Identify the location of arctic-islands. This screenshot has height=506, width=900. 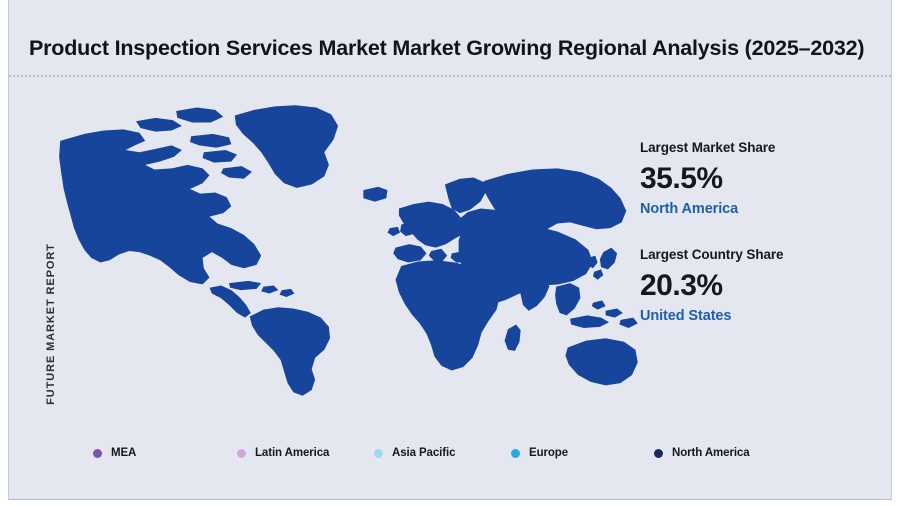
(194, 143).